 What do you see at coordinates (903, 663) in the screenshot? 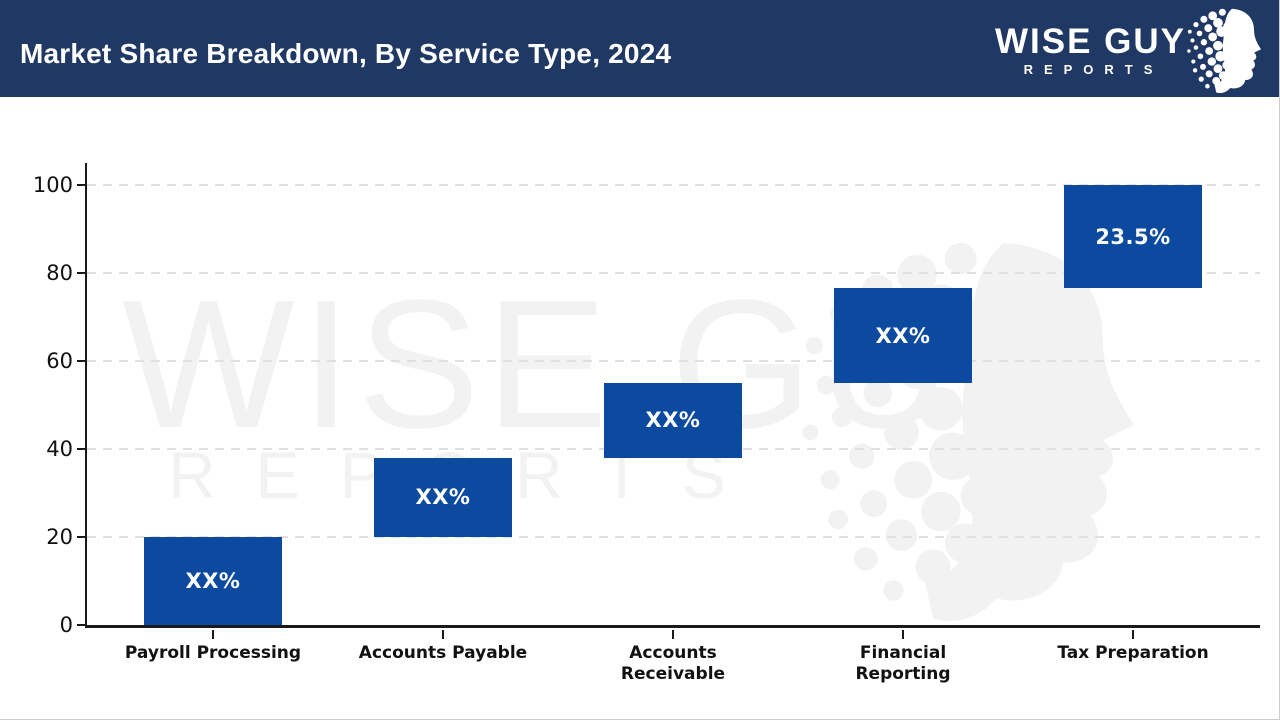
I see `x-axis-category-label: Financial Reporting` at bounding box center [903, 663].